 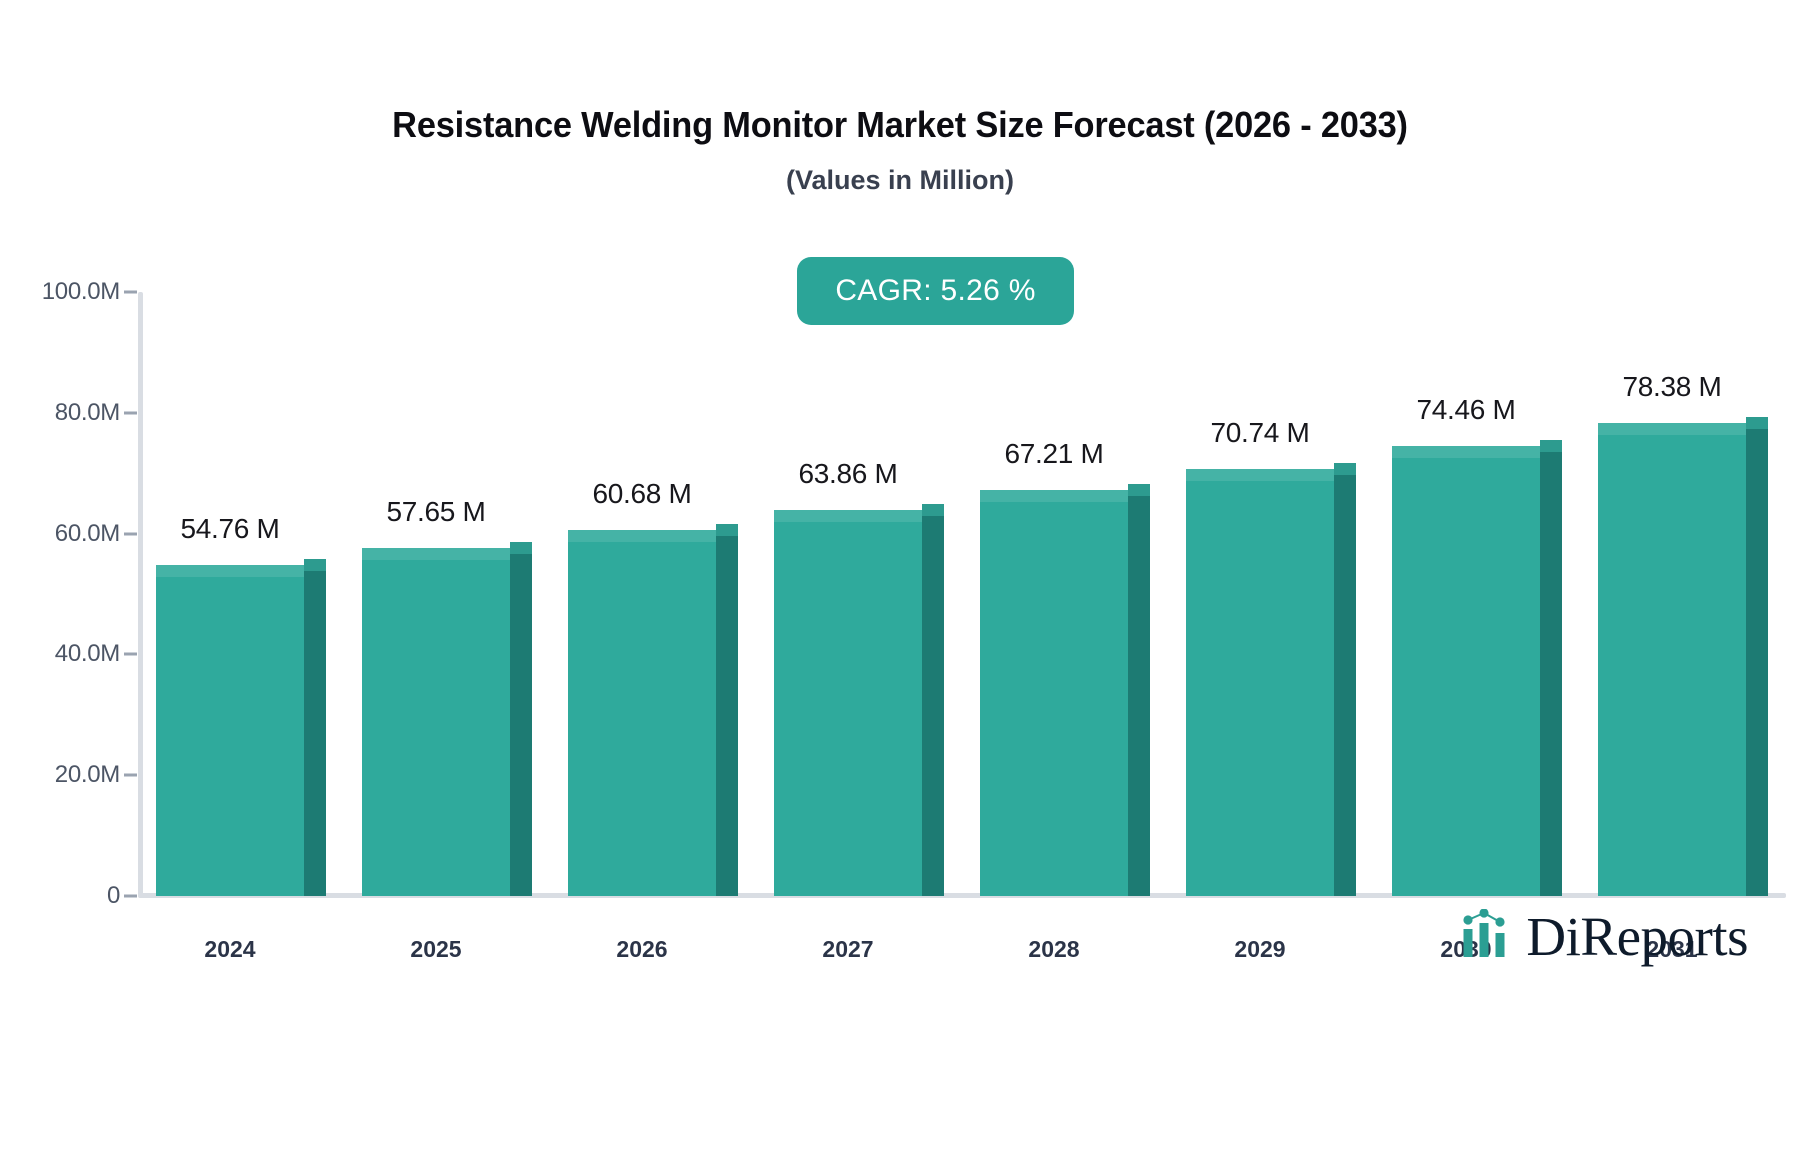 I want to click on y-axis-tick-label: 40.0M, so click(x=87, y=654).